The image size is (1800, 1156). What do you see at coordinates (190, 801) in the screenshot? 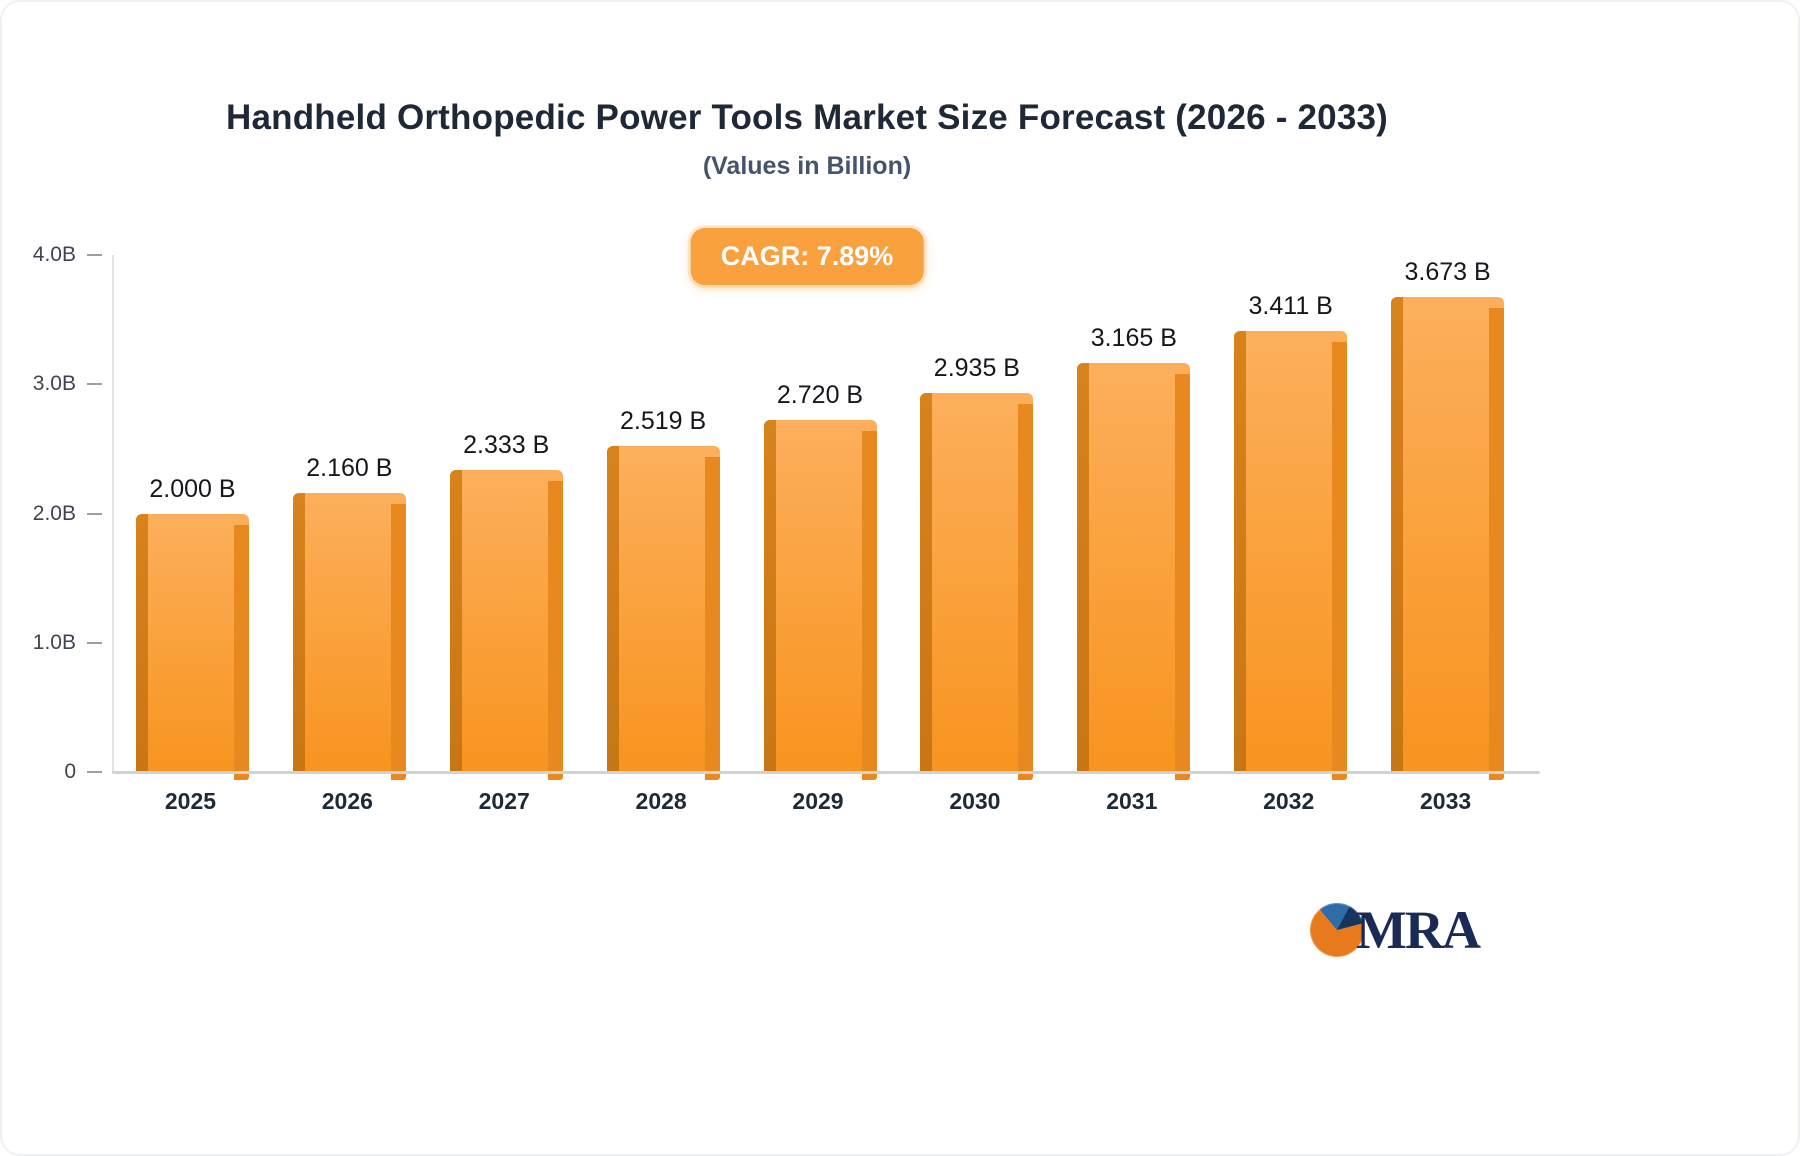
I see `x-axis-label: 2025` at bounding box center [190, 801].